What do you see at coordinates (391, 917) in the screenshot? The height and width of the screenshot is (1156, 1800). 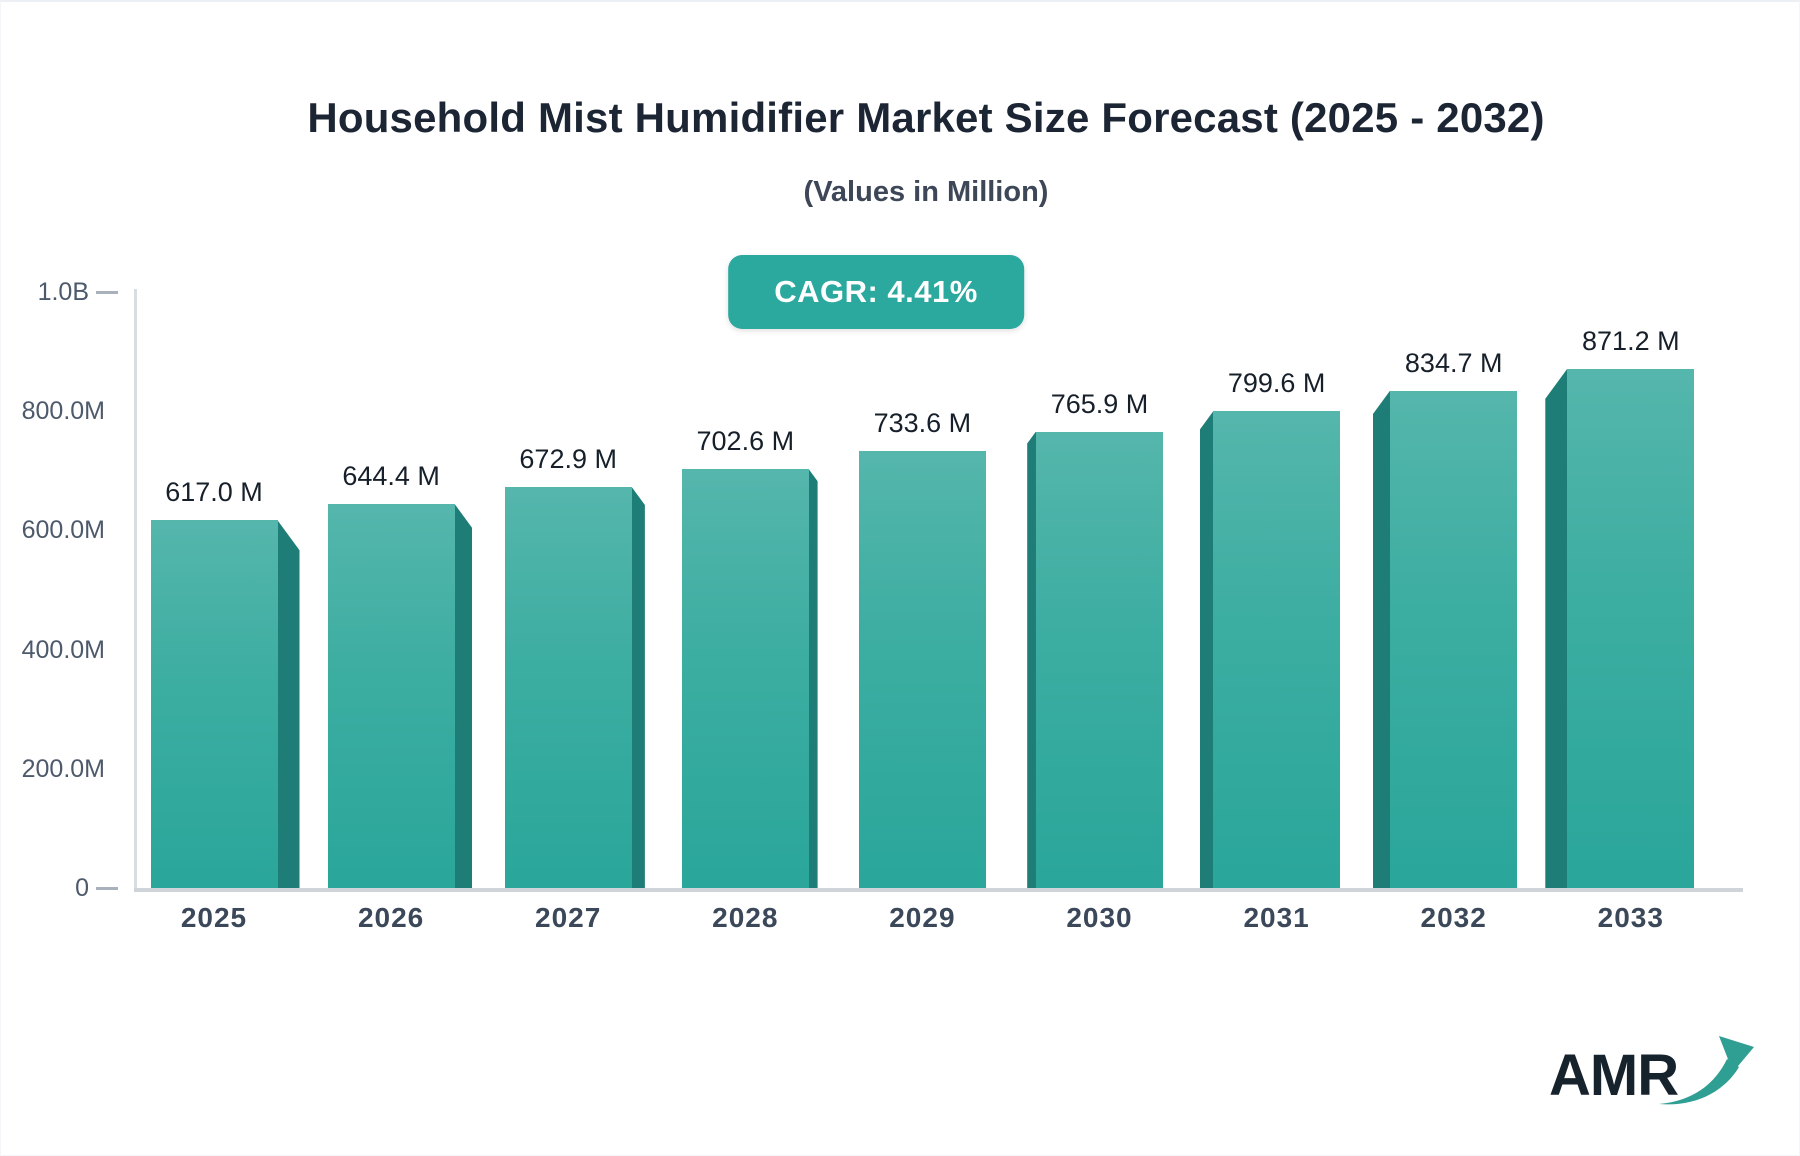 I see `x-axis-label: 2026` at bounding box center [391, 917].